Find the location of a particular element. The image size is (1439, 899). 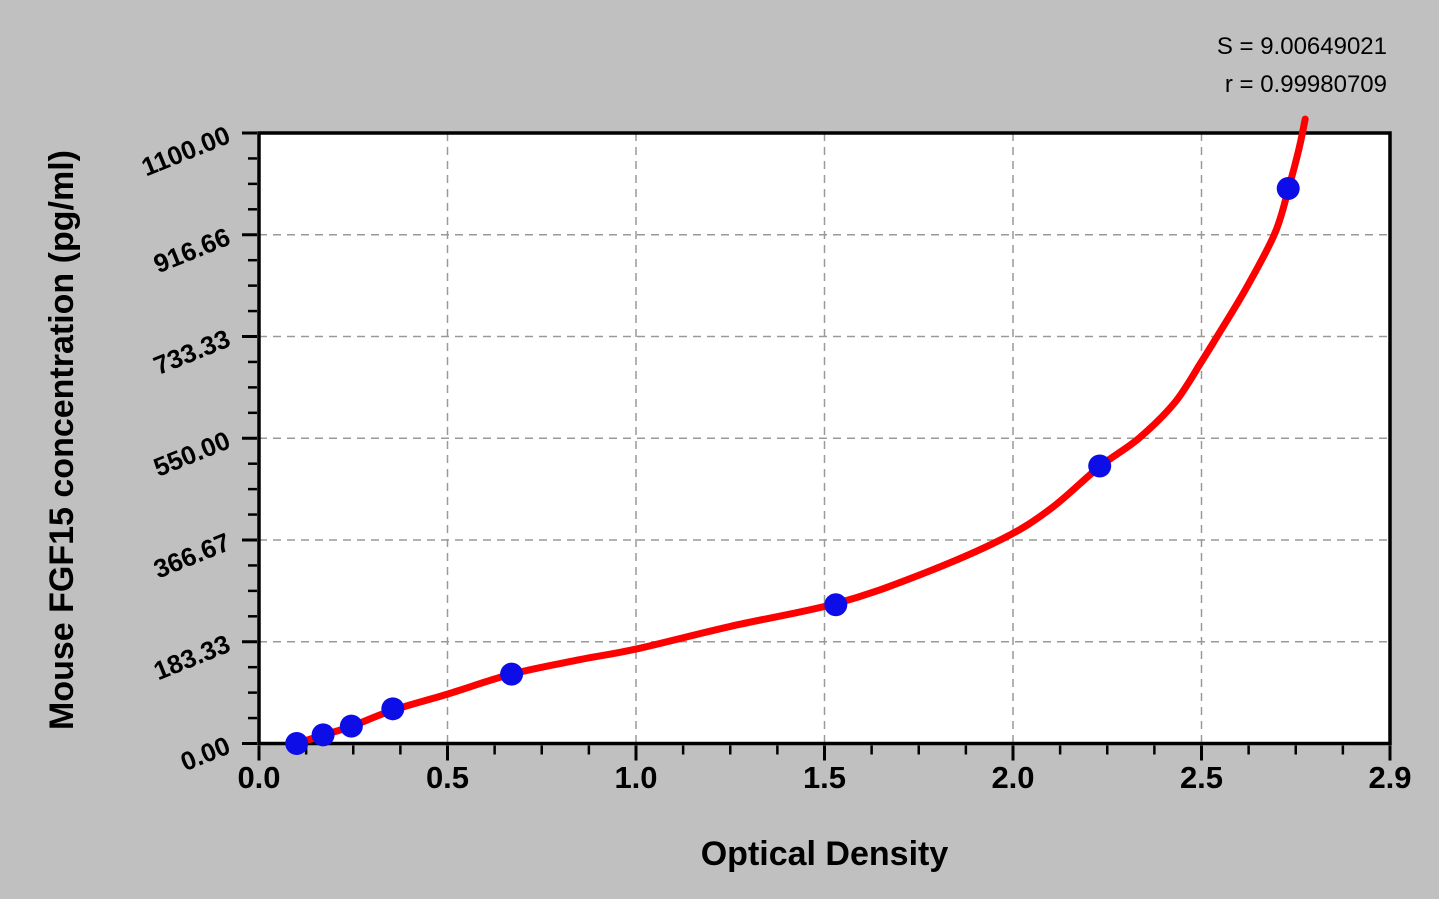

y-tick-label: 0.00 is located at coordinates (205, 753).